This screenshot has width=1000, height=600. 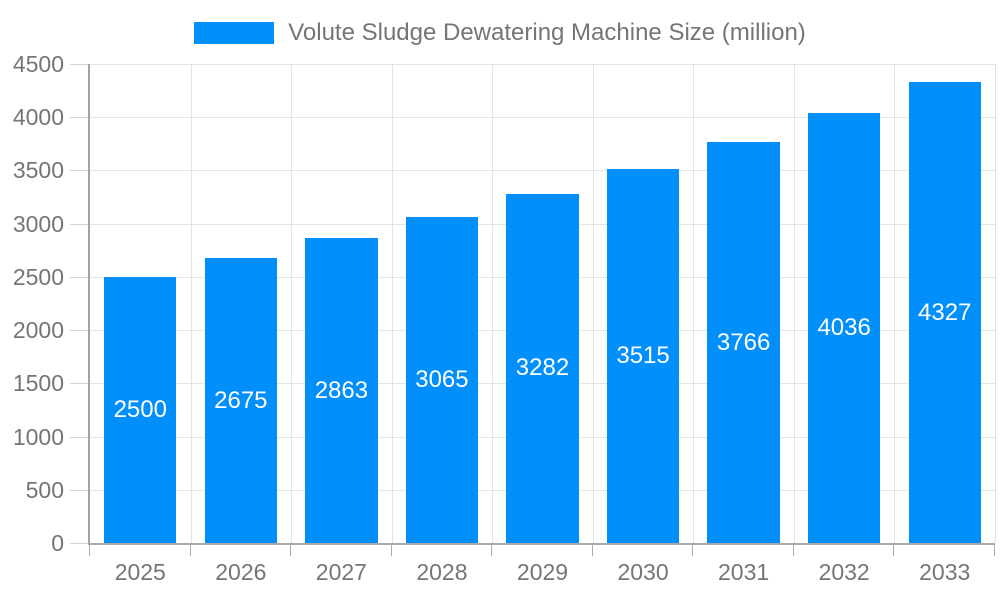 I want to click on x-axis-label: 2033, so click(x=945, y=572).